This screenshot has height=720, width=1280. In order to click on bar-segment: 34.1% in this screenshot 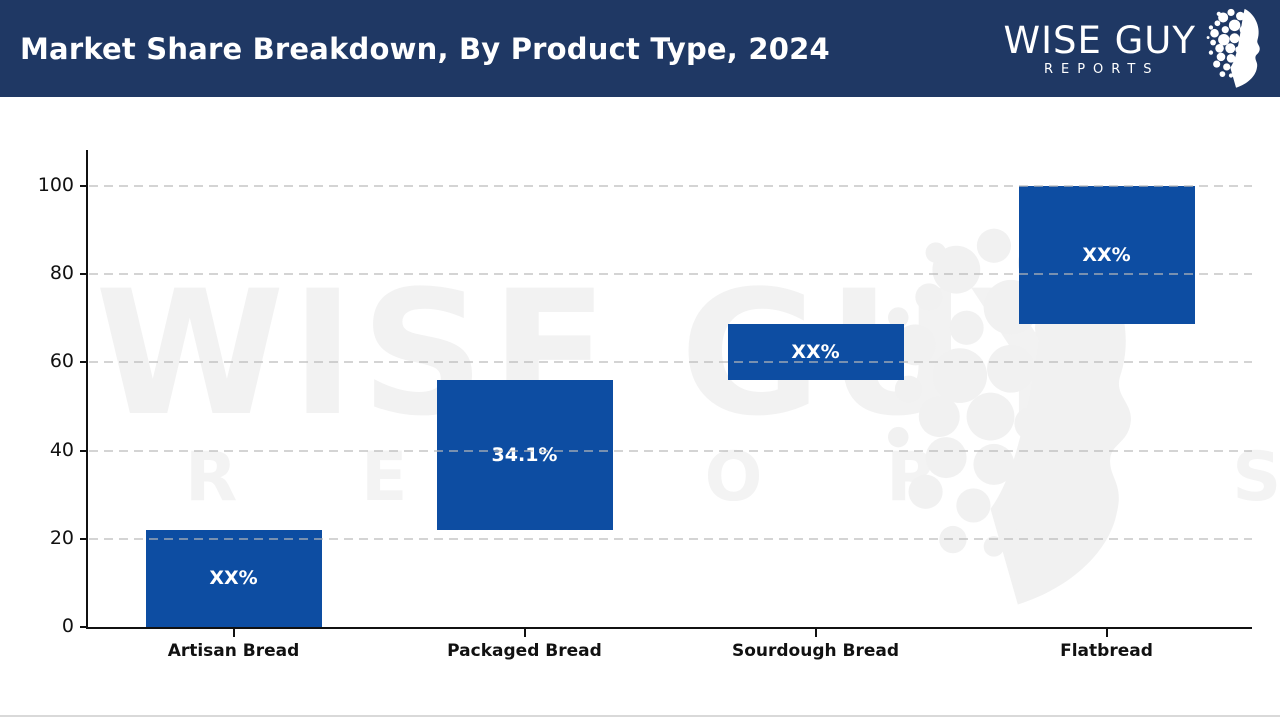, I will do `click(524, 454)`.